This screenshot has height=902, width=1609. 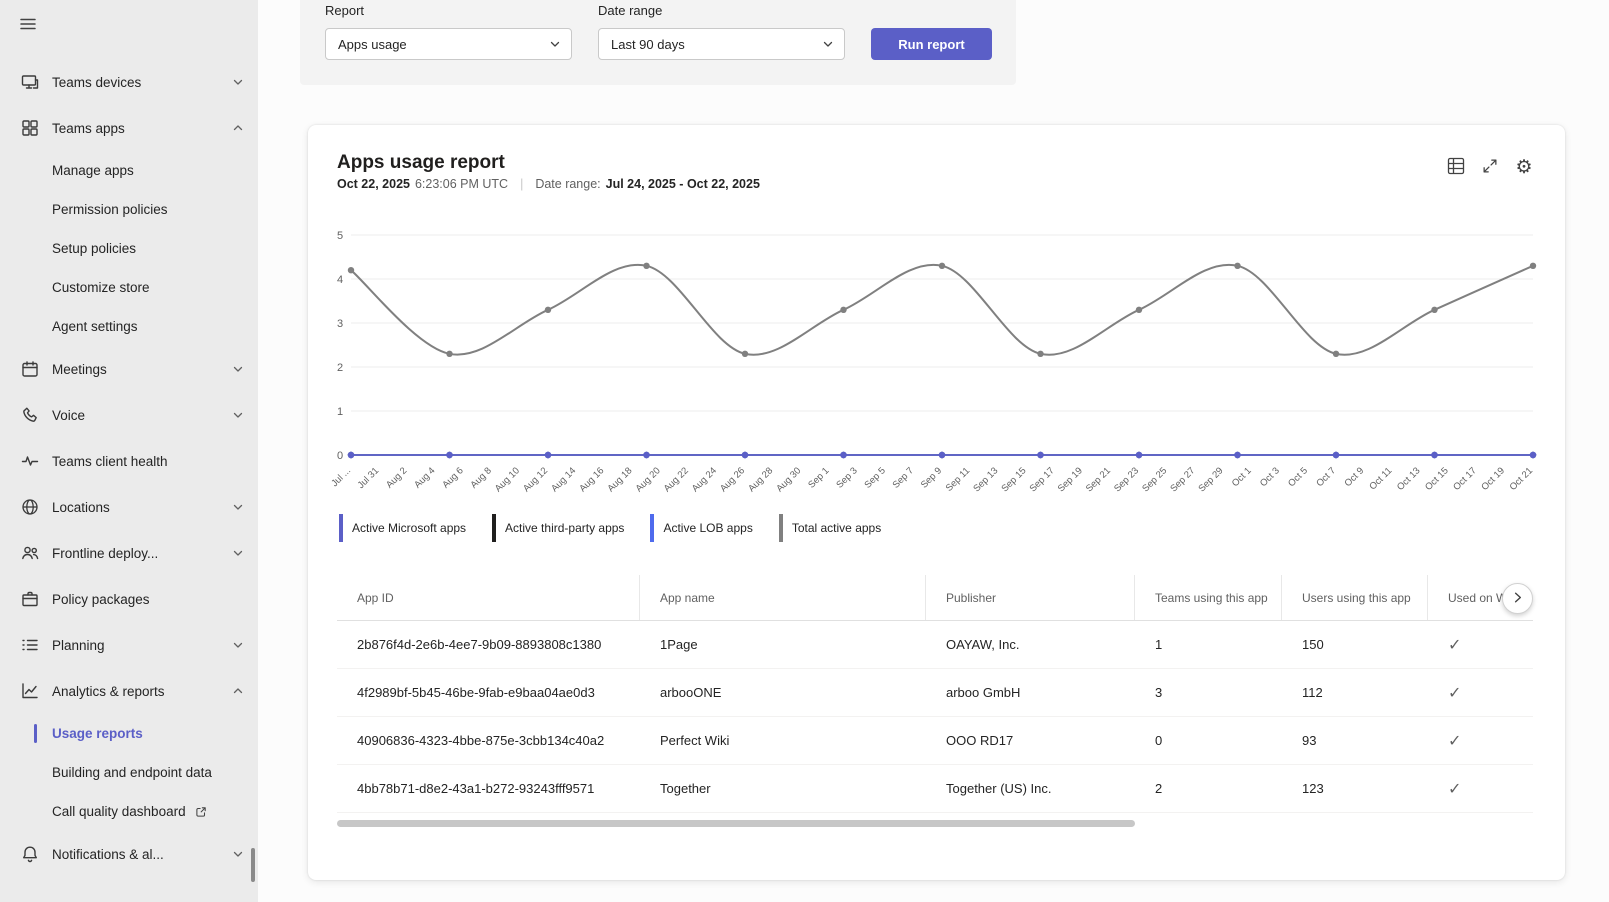 What do you see at coordinates (1355, 597) in the screenshot?
I see `column-header-users-using: Users using this app` at bounding box center [1355, 597].